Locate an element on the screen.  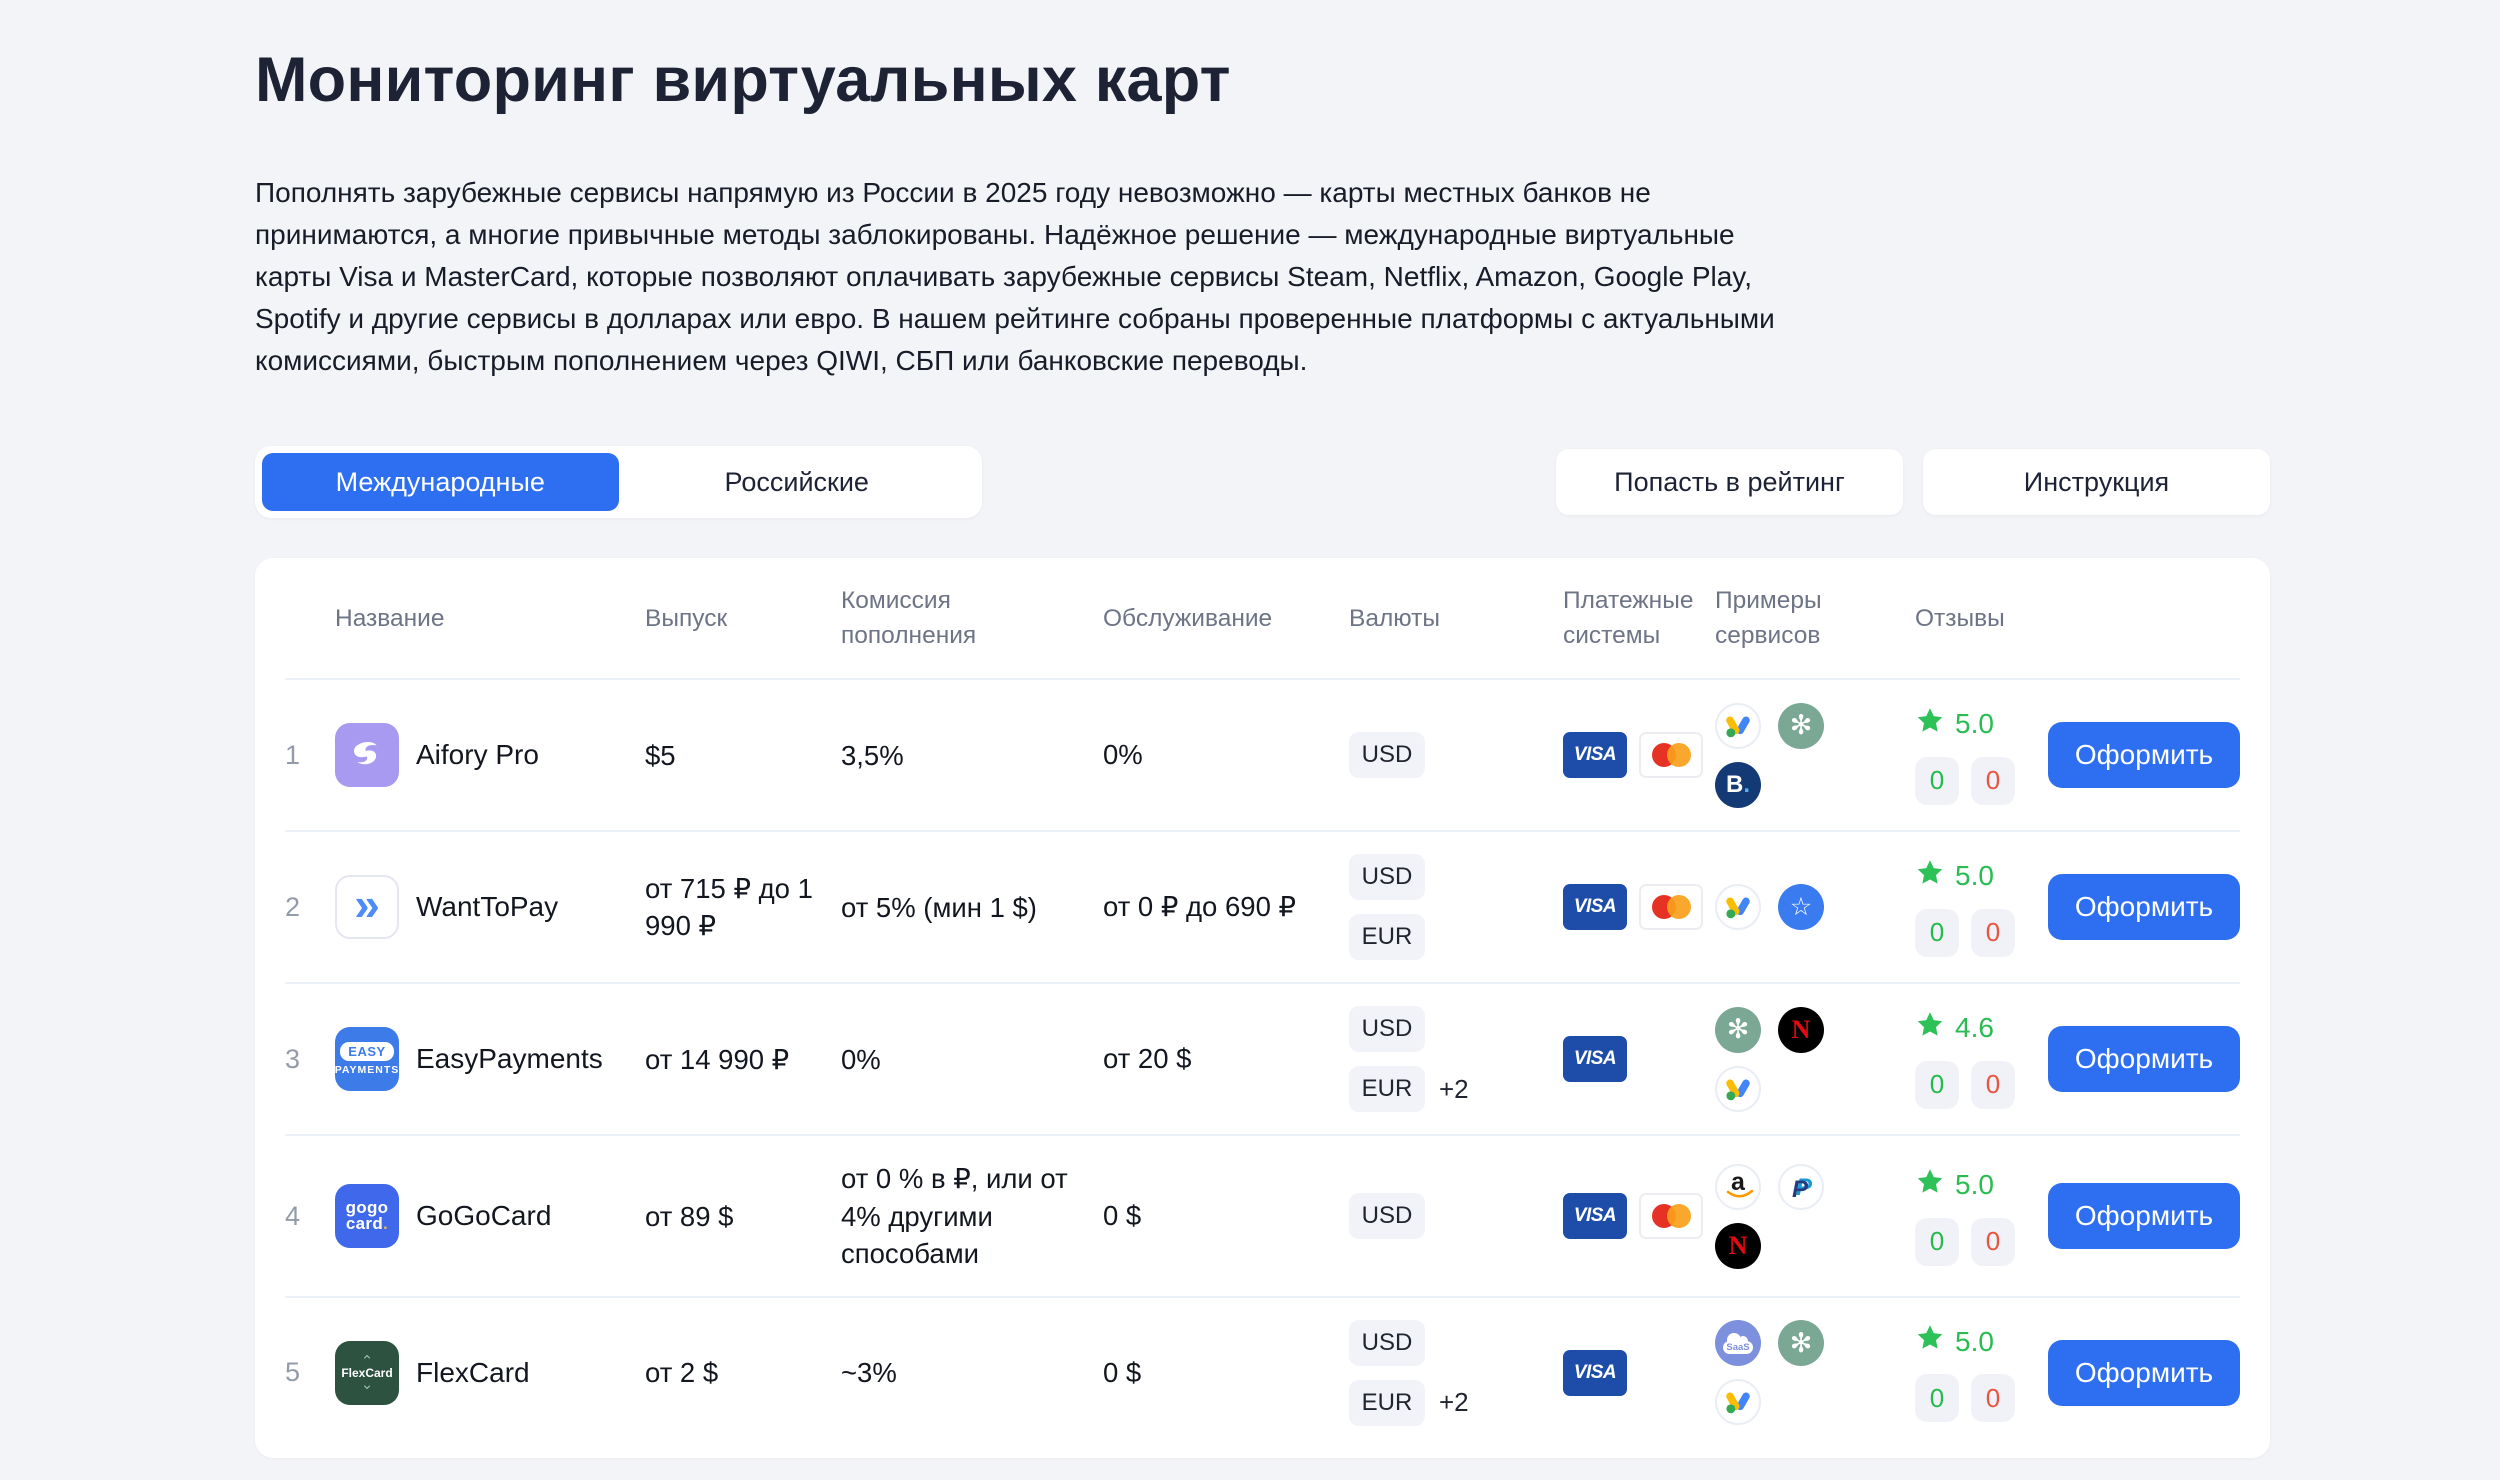
currency-line: EUR +2 is located at coordinates (1456, 1402).